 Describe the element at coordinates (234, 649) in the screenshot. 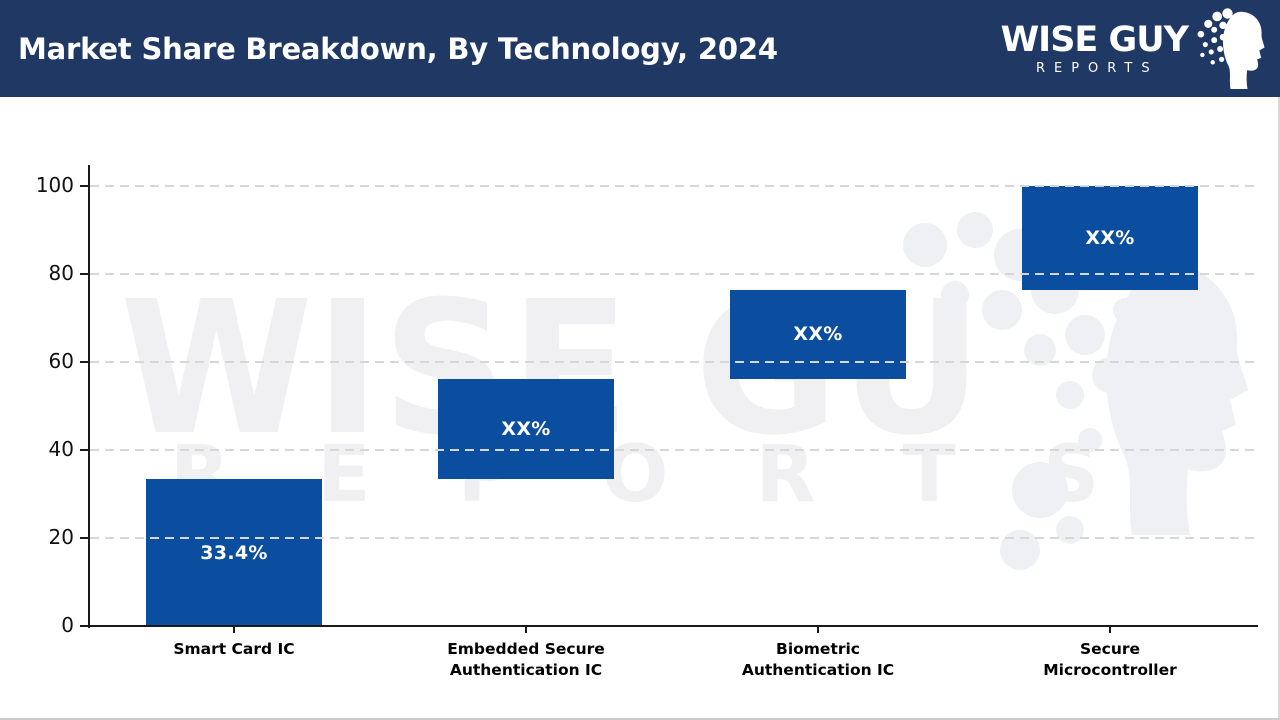

I see `x-axis-label-0: Smart Card IC` at that location.